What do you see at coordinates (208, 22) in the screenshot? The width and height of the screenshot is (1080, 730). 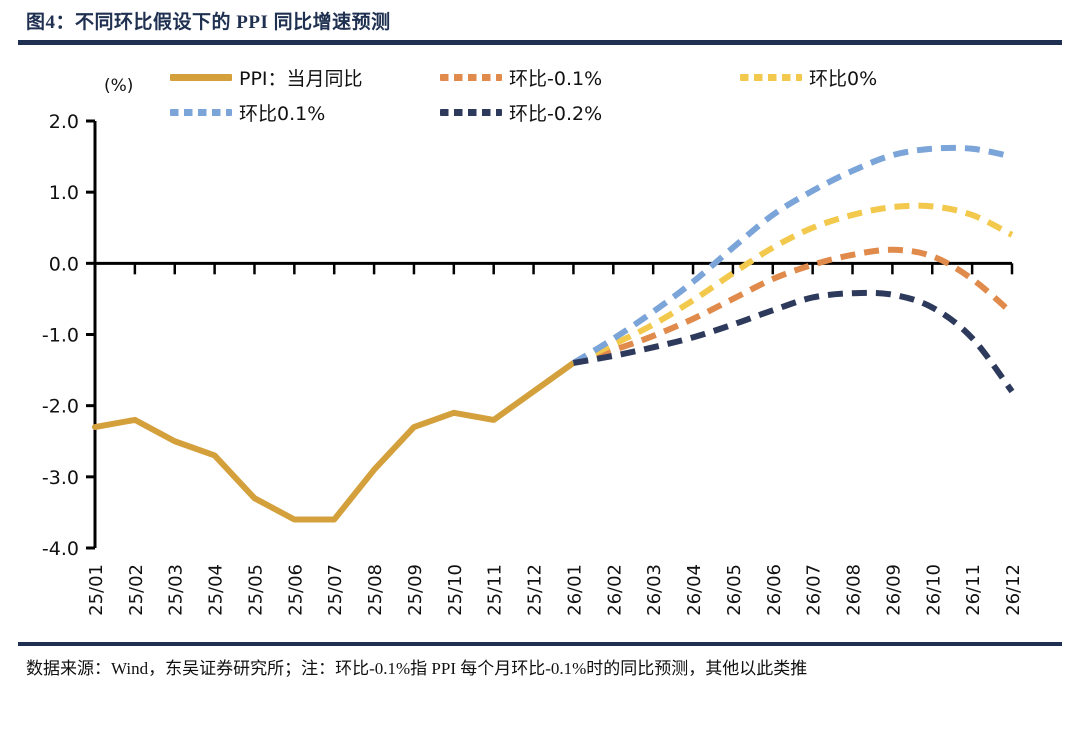 I see `page-title: 图4：不同环比假设下的 PPI 同比增速预测` at bounding box center [208, 22].